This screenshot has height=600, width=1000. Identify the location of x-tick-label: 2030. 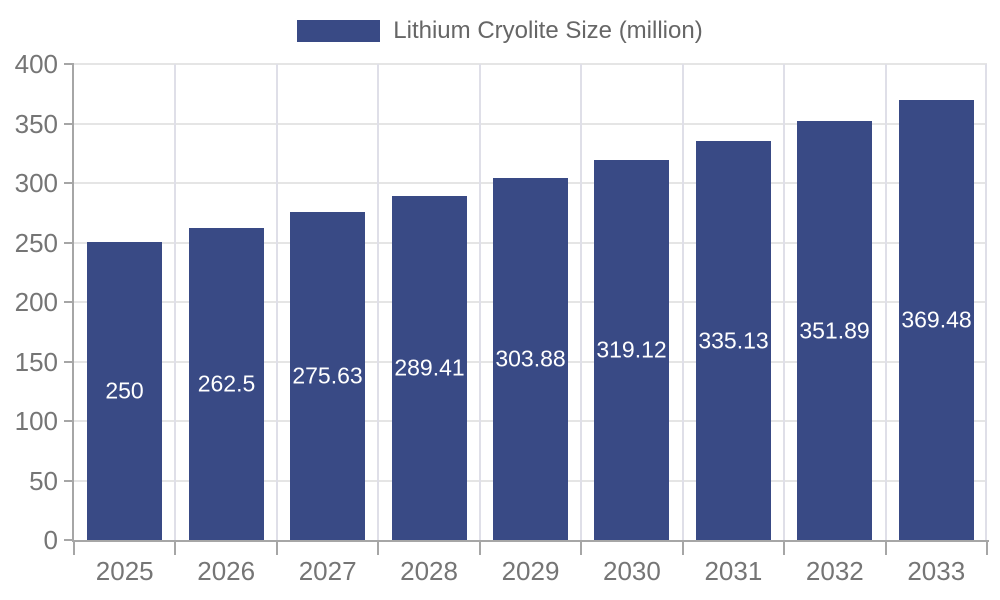
(632, 571).